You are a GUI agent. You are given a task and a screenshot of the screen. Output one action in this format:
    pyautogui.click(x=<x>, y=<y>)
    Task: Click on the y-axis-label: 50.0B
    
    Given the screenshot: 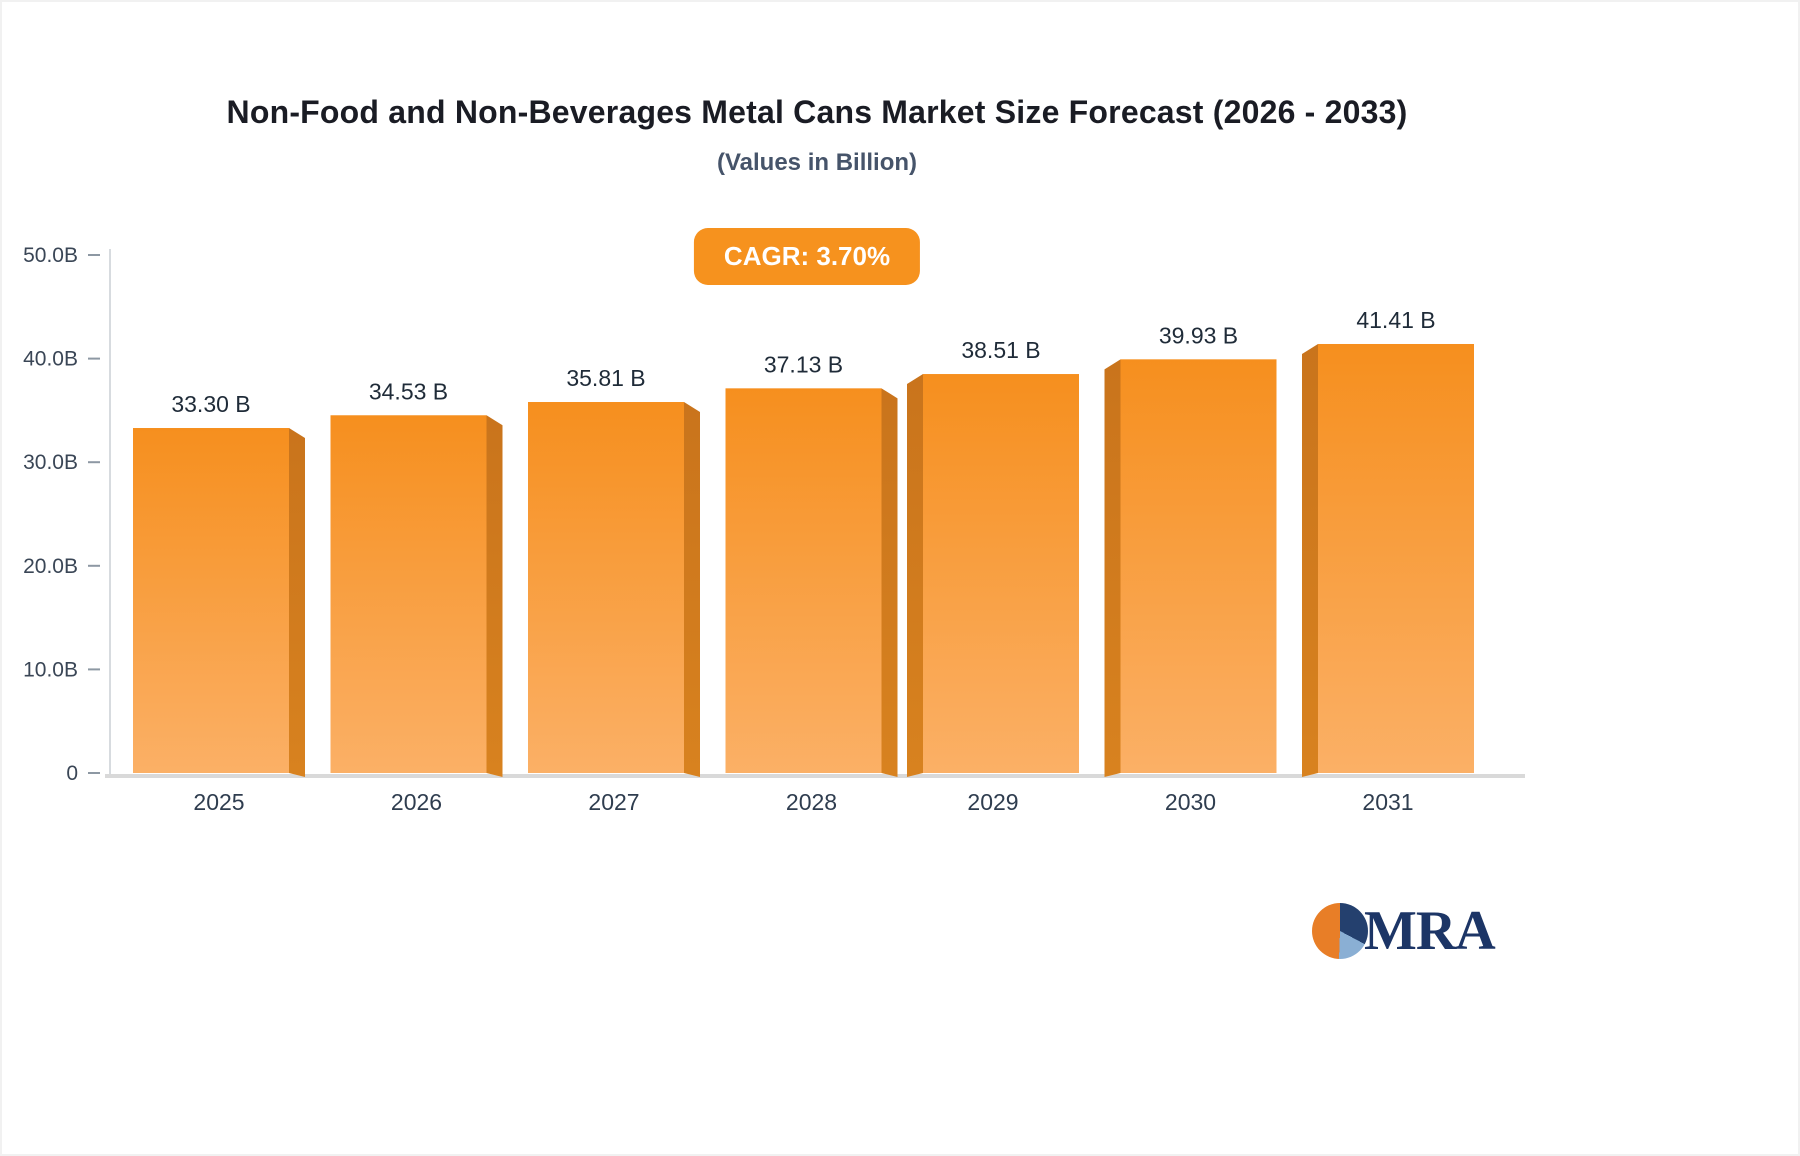 What is the action you would take?
    pyautogui.click(x=50, y=255)
    